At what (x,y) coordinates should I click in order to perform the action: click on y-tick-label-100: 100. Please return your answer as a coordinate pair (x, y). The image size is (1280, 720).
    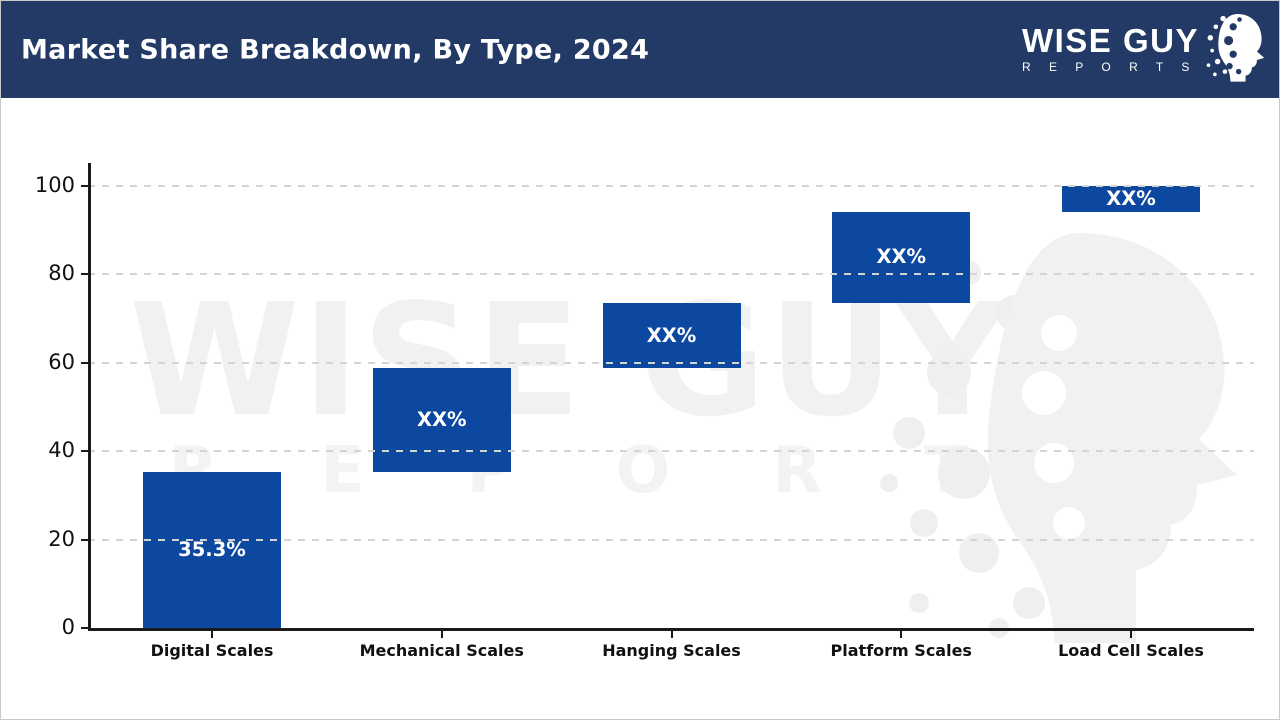
    Looking at the image, I should click on (54, 185).